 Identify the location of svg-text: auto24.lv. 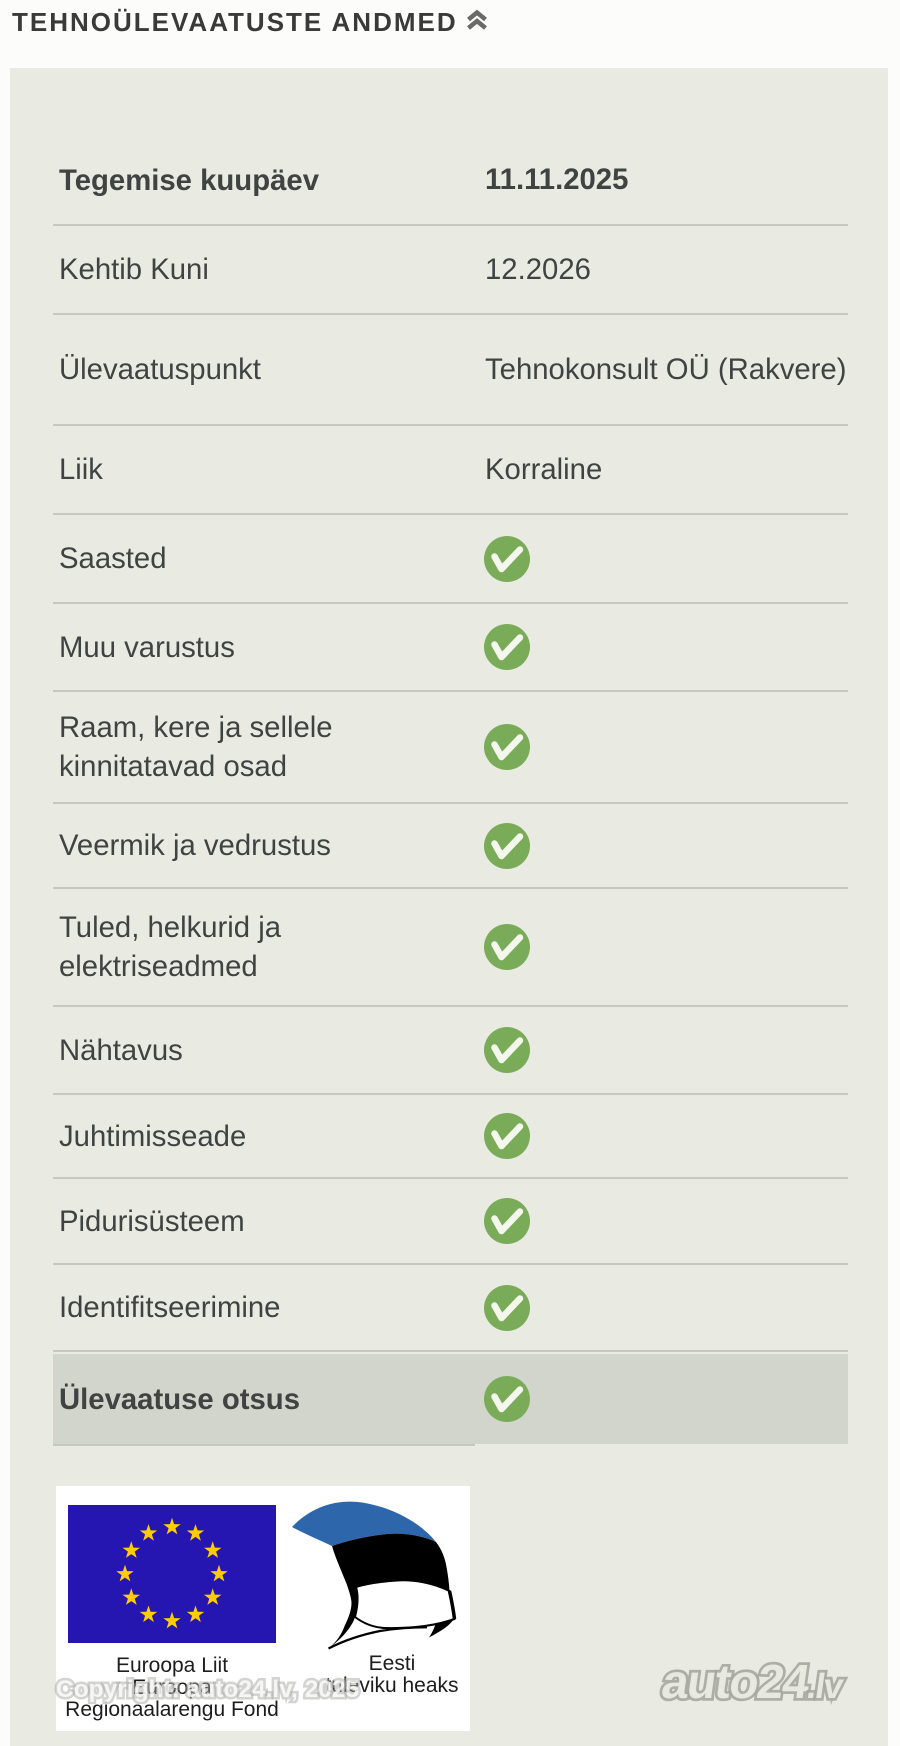
(753, 1682).